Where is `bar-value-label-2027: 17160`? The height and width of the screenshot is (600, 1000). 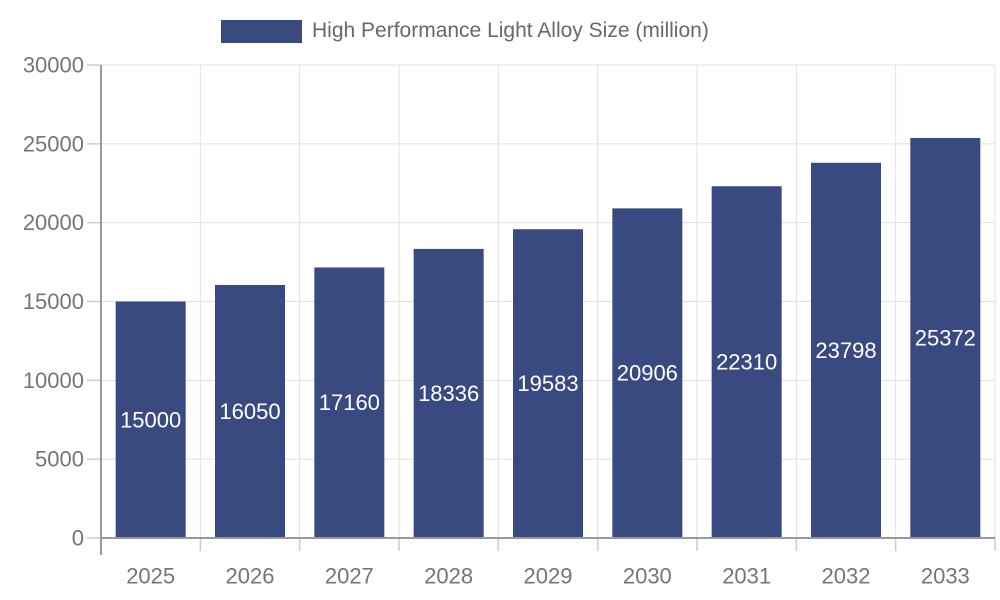
bar-value-label-2027: 17160 is located at coordinates (349, 402).